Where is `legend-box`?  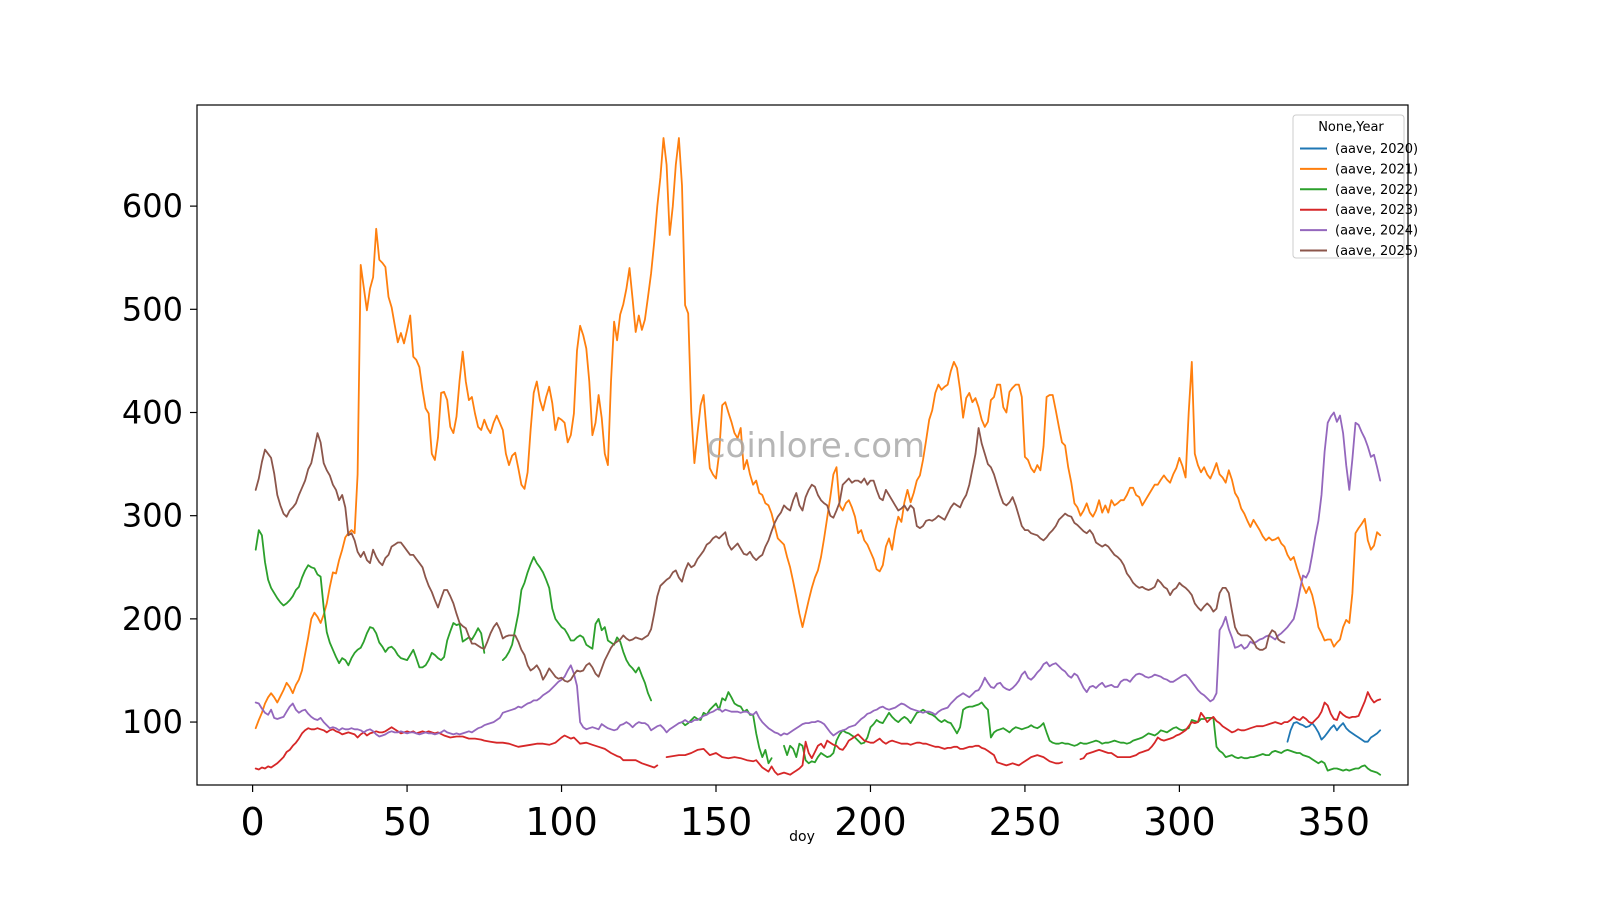
legend-box is located at coordinates (1348, 186).